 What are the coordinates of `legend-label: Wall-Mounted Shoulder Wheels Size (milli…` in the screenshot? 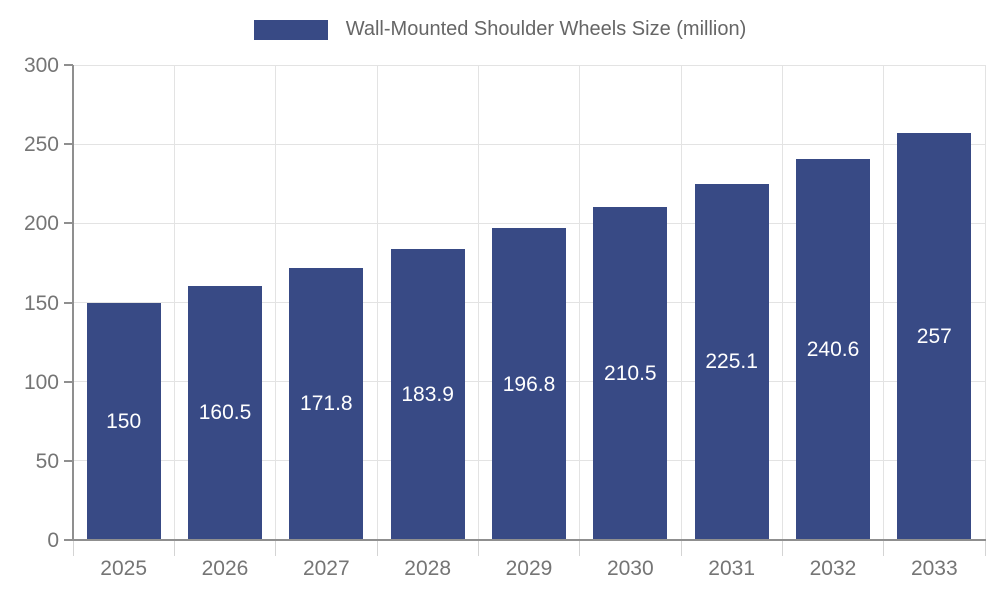 It's located at (546, 29).